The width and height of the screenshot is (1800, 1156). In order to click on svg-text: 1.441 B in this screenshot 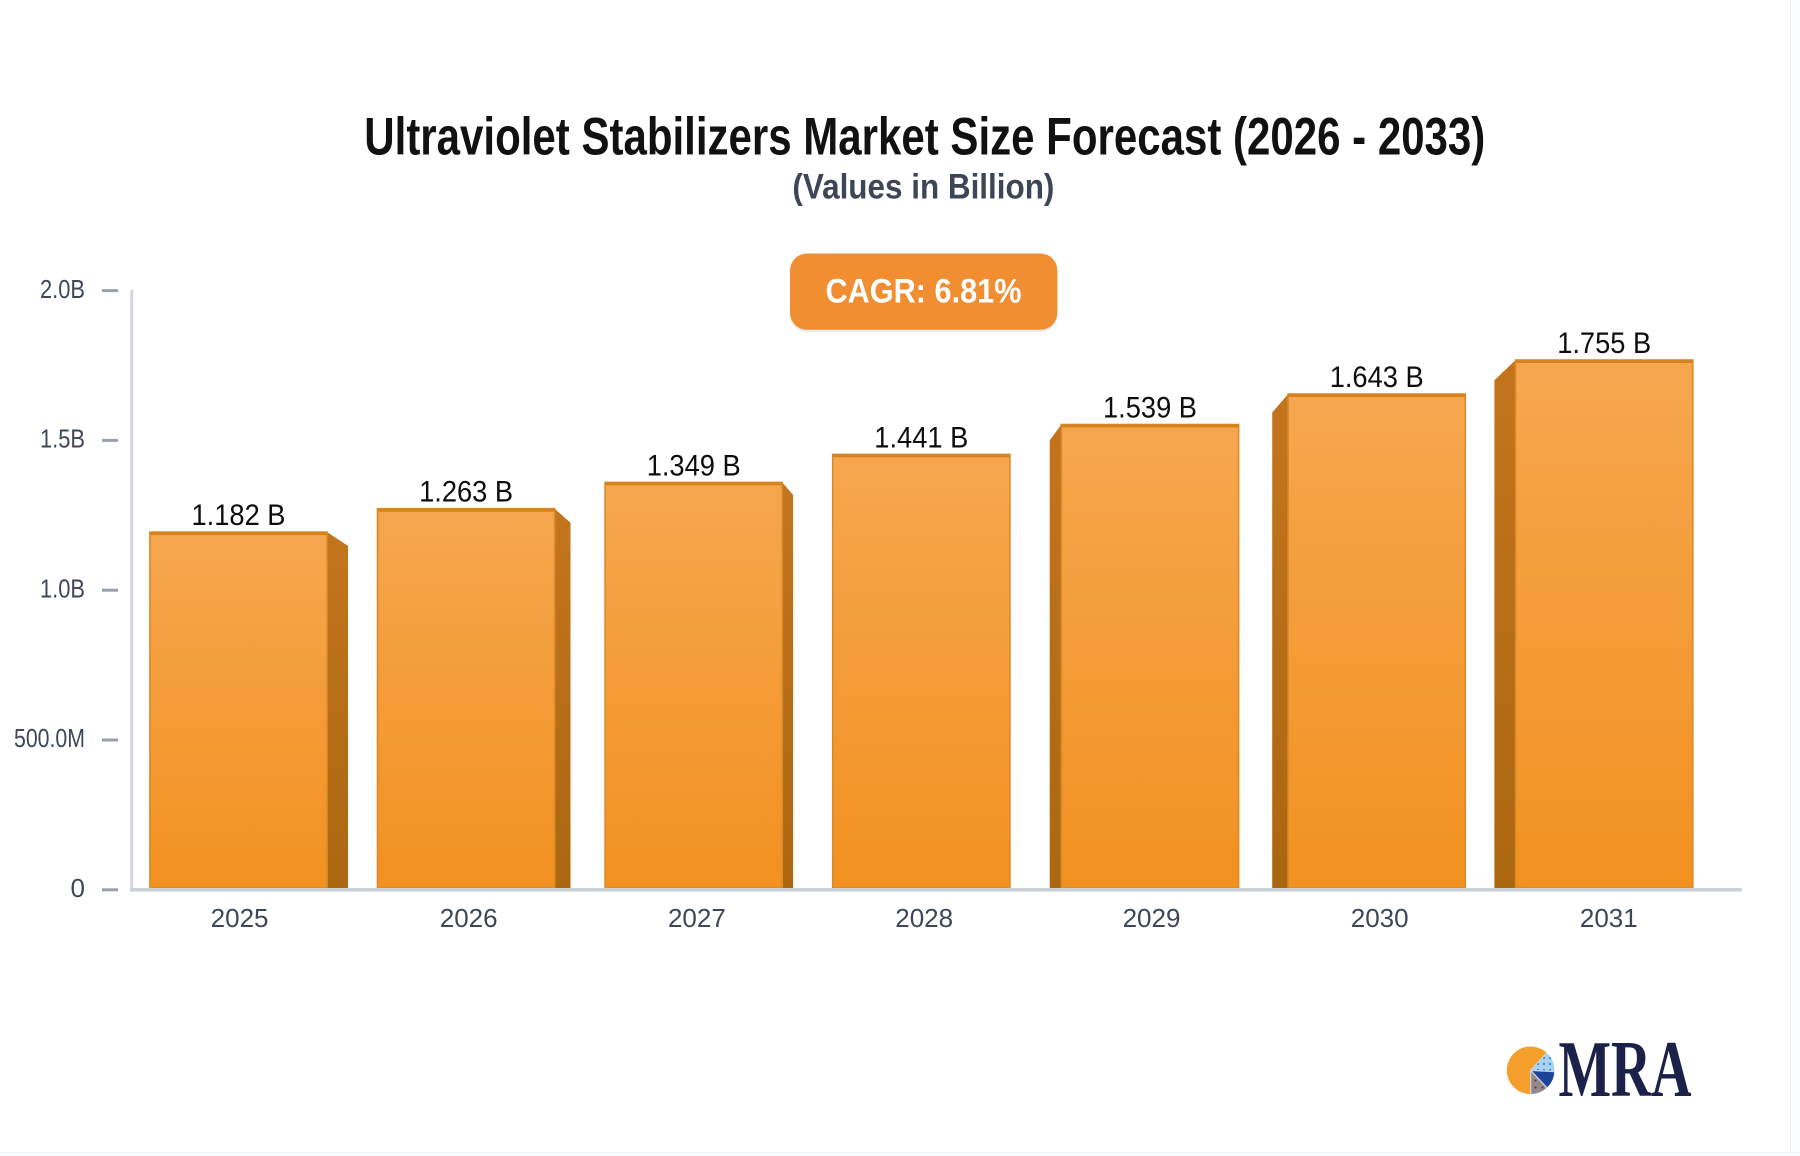, I will do `click(921, 437)`.